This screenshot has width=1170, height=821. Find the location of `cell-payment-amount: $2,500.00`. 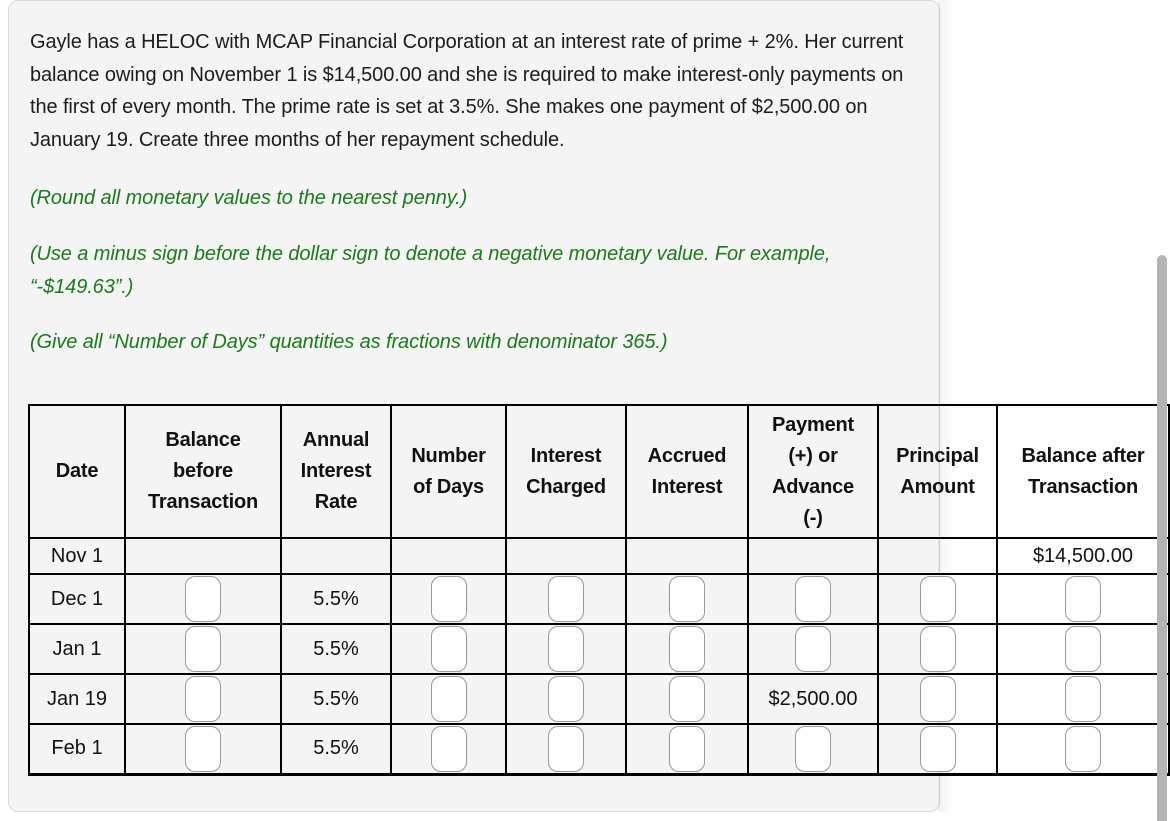

cell-payment-amount: $2,500.00 is located at coordinates (813, 699).